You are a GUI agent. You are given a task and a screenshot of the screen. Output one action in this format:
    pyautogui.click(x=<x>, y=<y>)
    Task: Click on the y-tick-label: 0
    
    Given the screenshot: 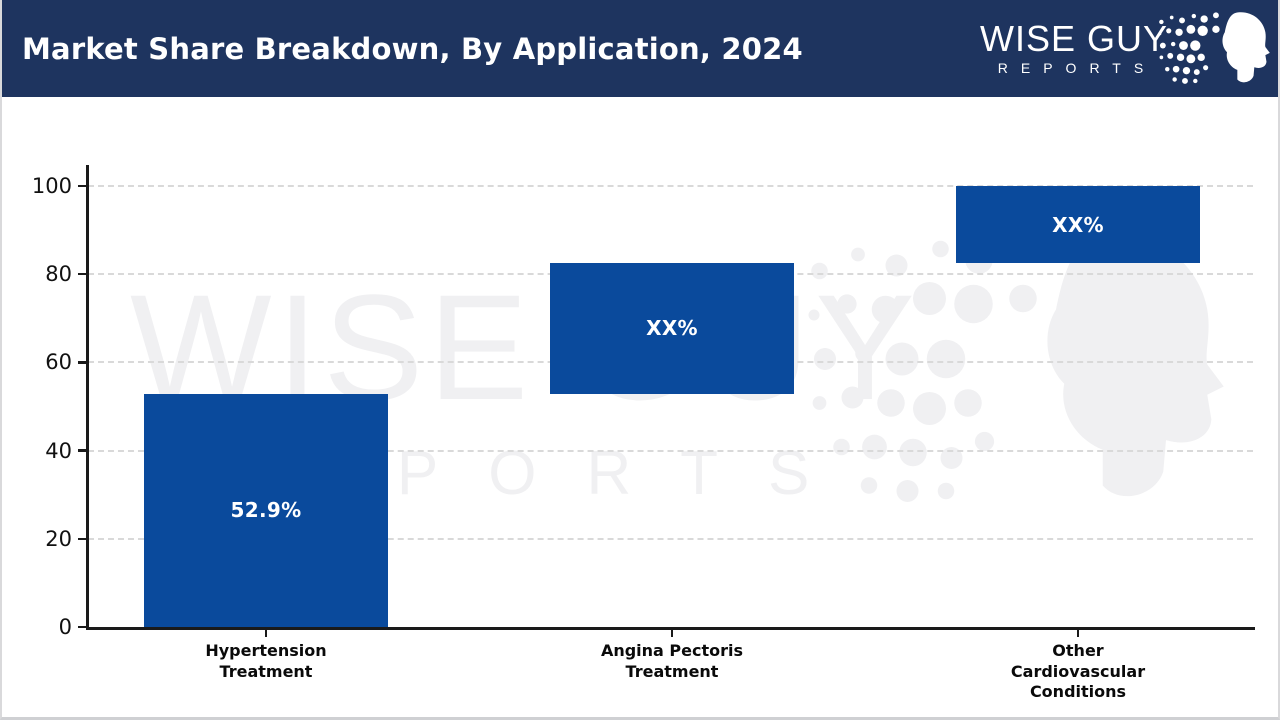 What is the action you would take?
    pyautogui.click(x=65, y=627)
    